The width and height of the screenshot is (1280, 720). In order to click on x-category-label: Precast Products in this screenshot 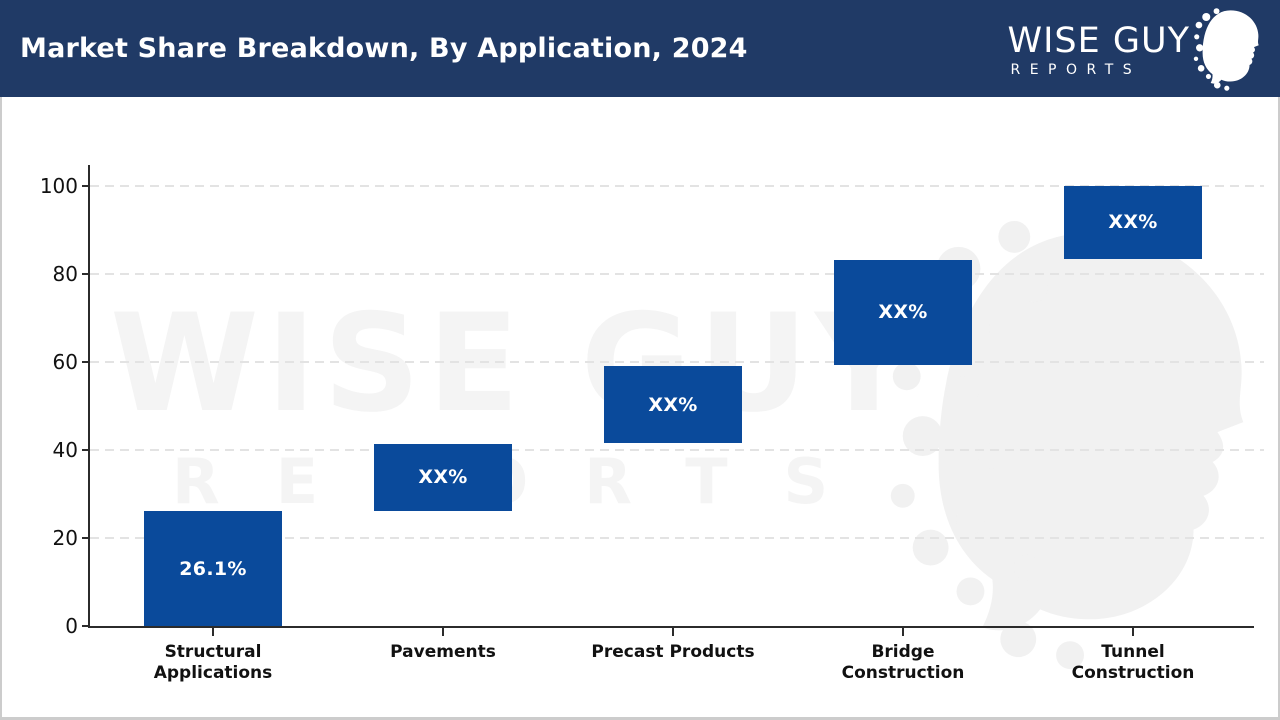, I will do `click(673, 652)`.